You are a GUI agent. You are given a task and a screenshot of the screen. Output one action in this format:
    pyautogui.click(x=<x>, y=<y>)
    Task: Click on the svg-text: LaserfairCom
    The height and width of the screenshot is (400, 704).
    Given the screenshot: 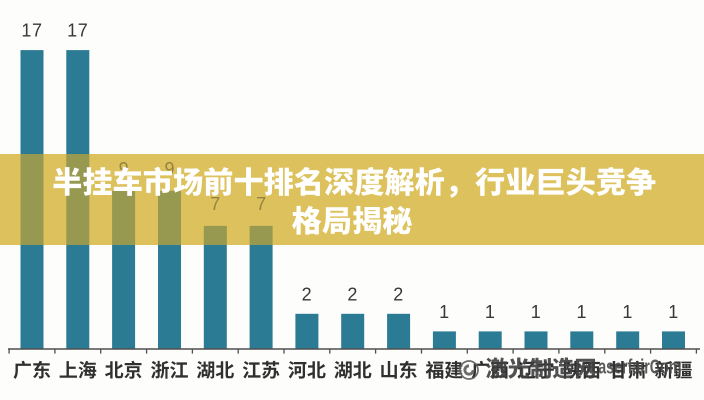 What is the action you would take?
    pyautogui.click(x=636, y=368)
    